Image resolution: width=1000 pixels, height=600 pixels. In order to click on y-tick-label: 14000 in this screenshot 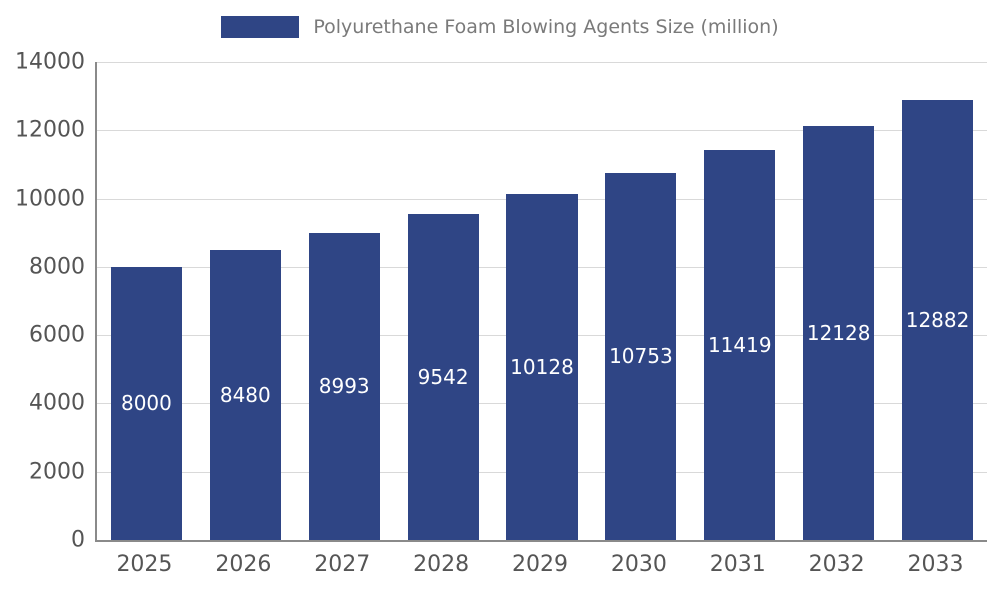, I will do `click(50, 62)`.